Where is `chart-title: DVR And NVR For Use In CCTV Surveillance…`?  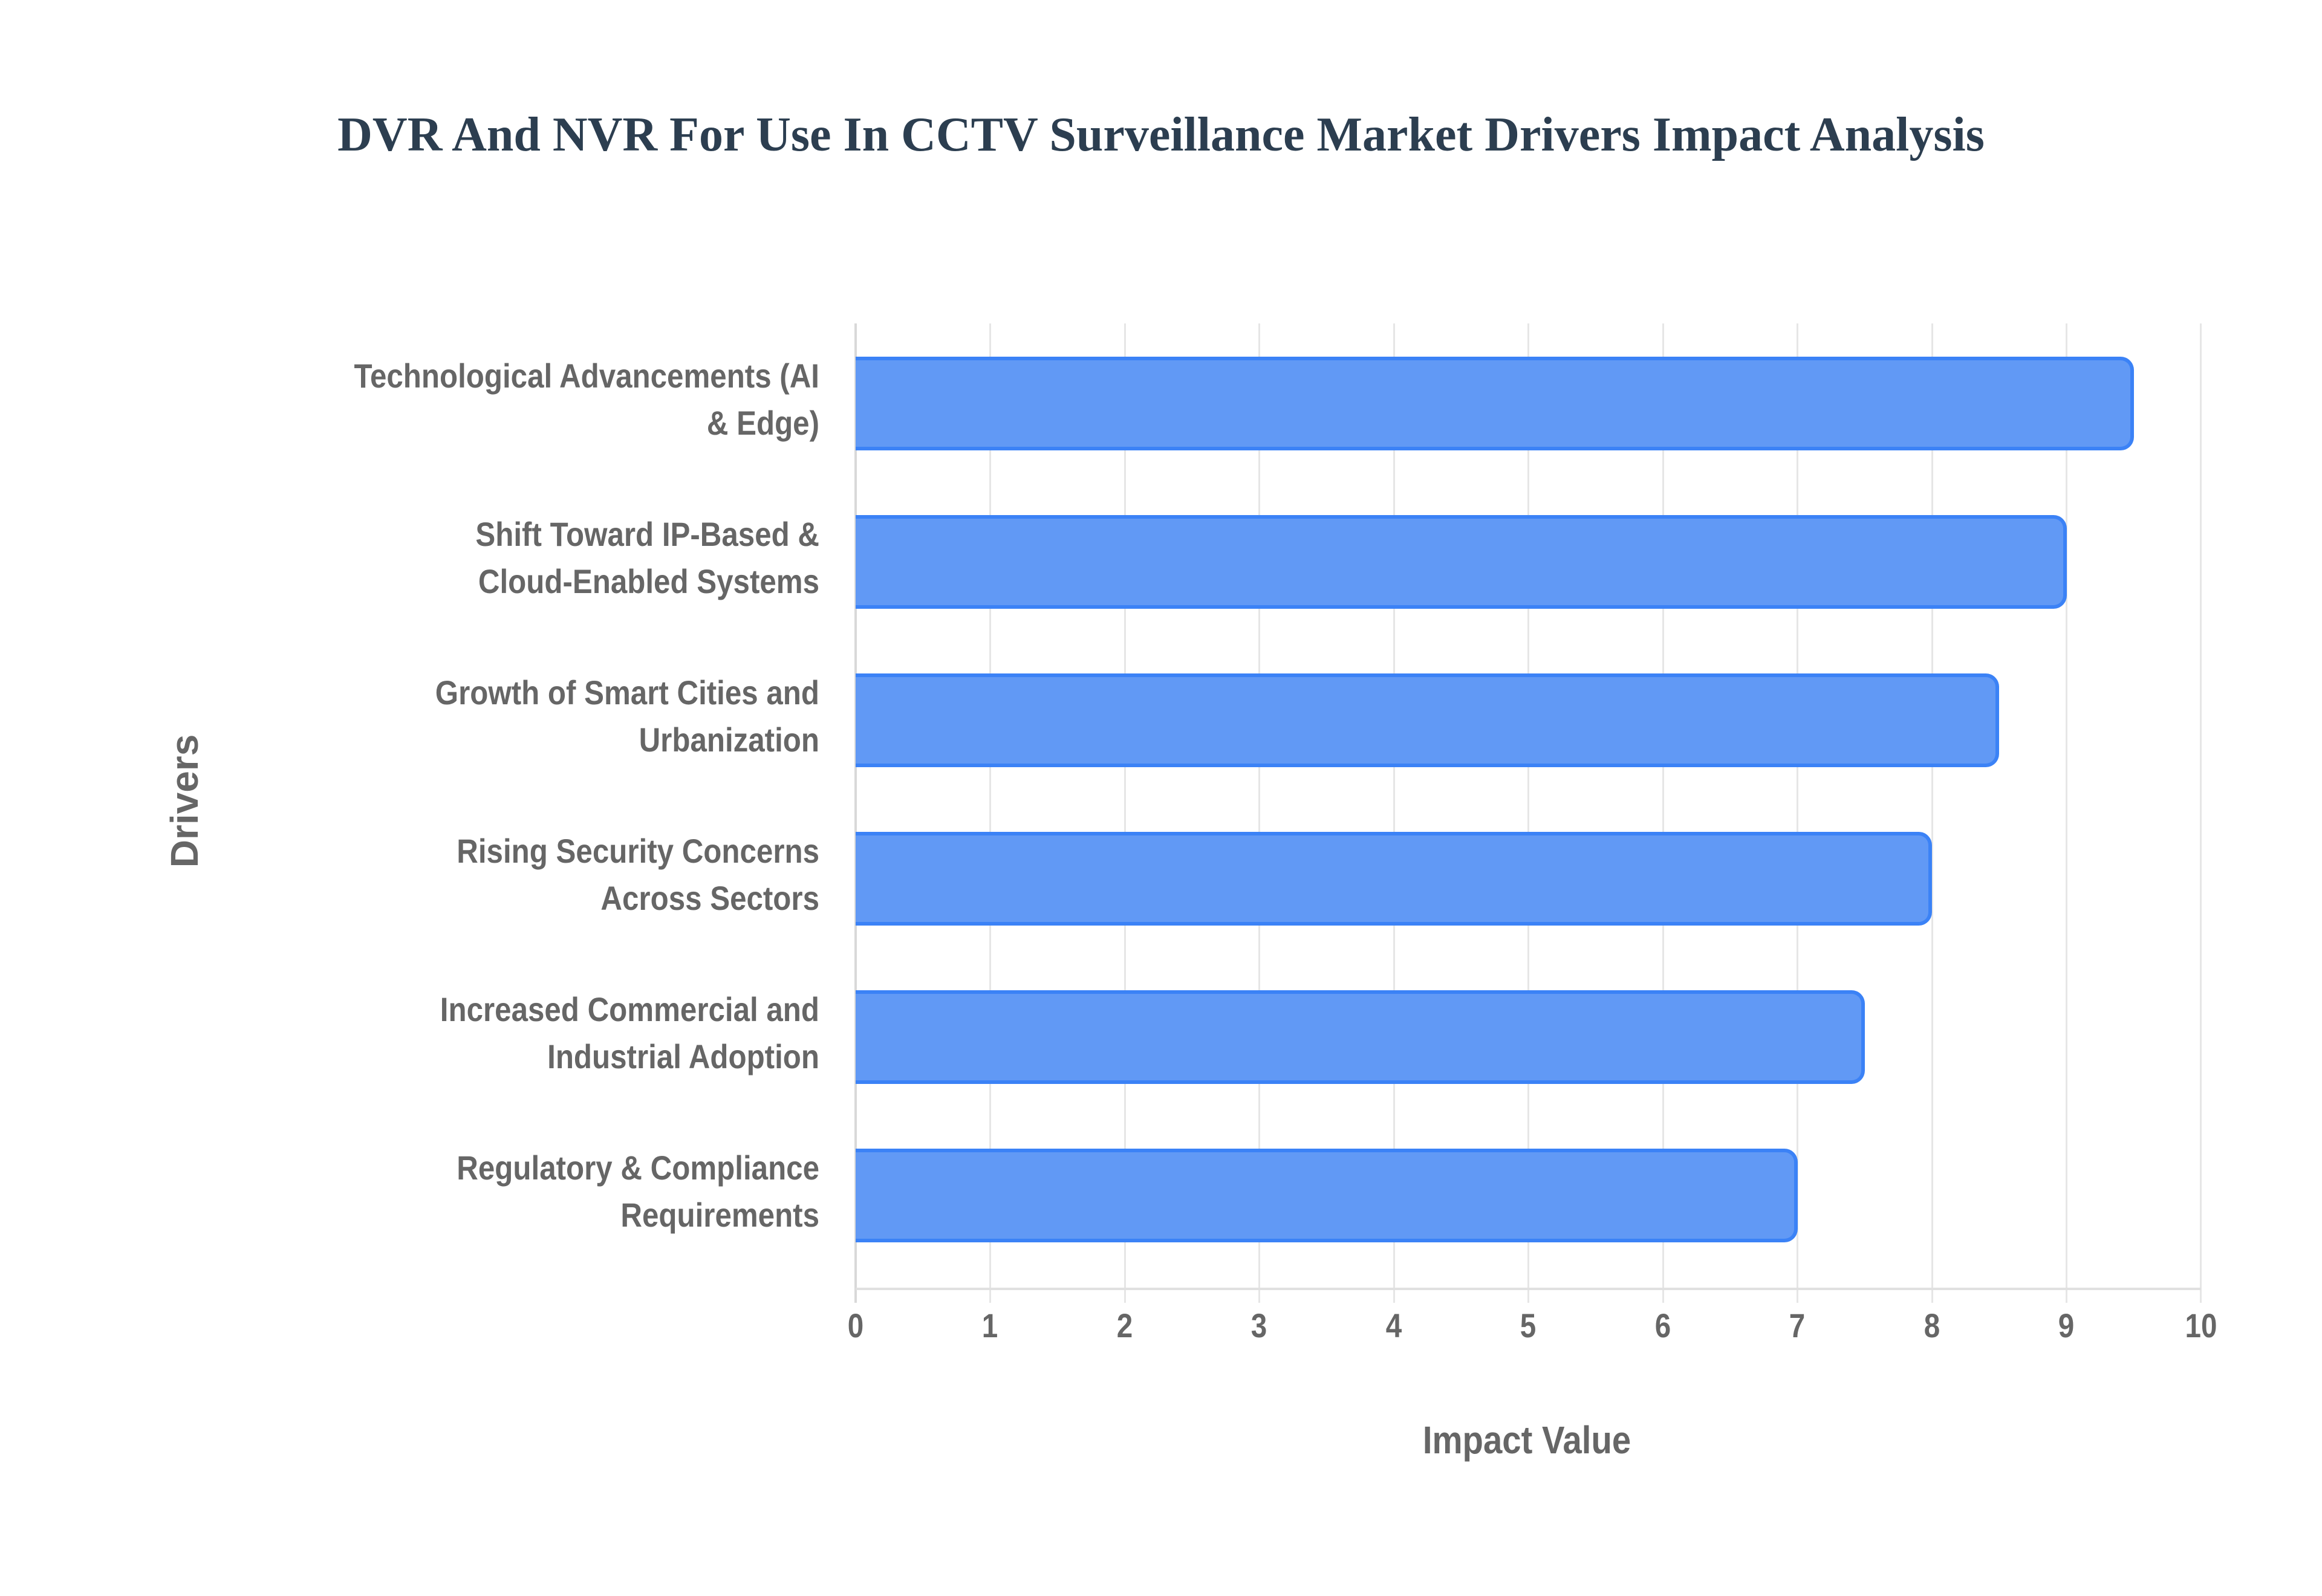 chart-title: DVR And NVR For Use In CCTV Surveillance… is located at coordinates (1161, 134).